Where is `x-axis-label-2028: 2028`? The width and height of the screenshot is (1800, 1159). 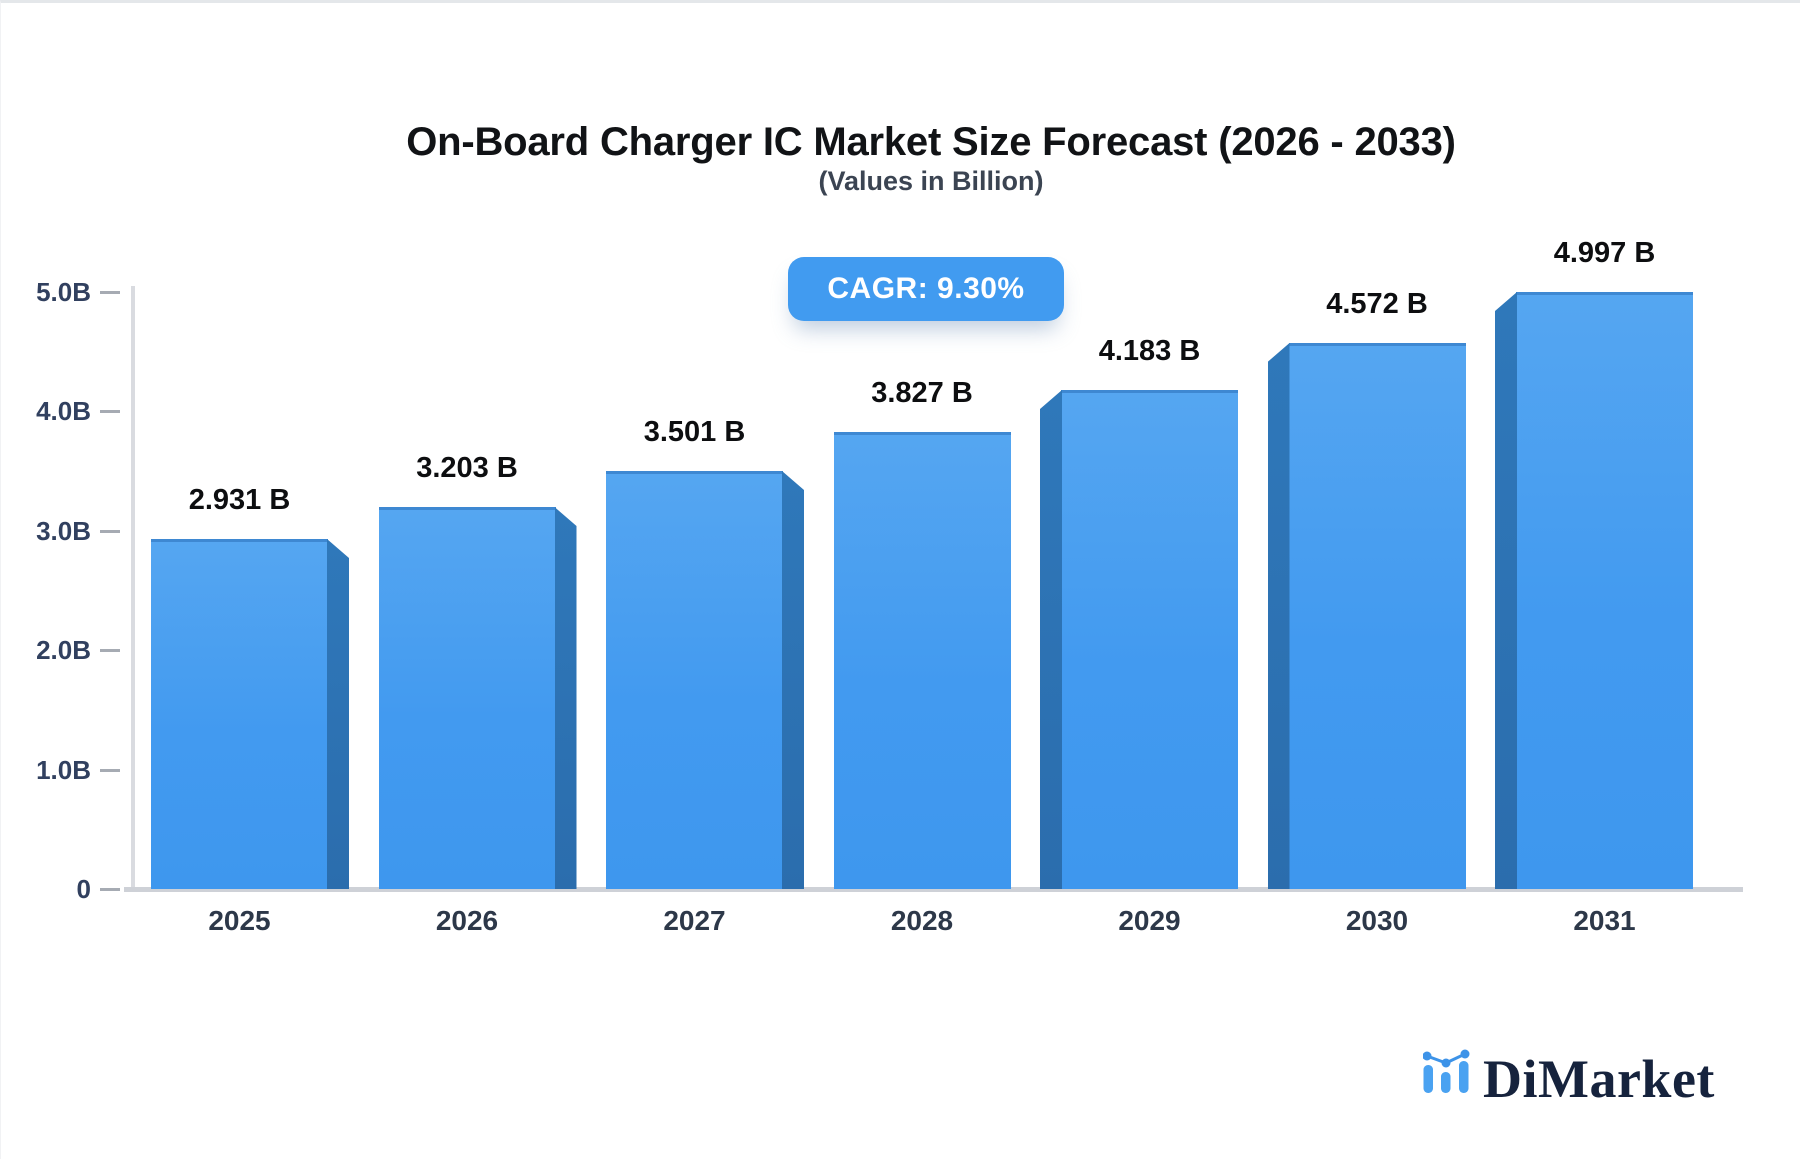
x-axis-label-2028: 2028 is located at coordinates (922, 920).